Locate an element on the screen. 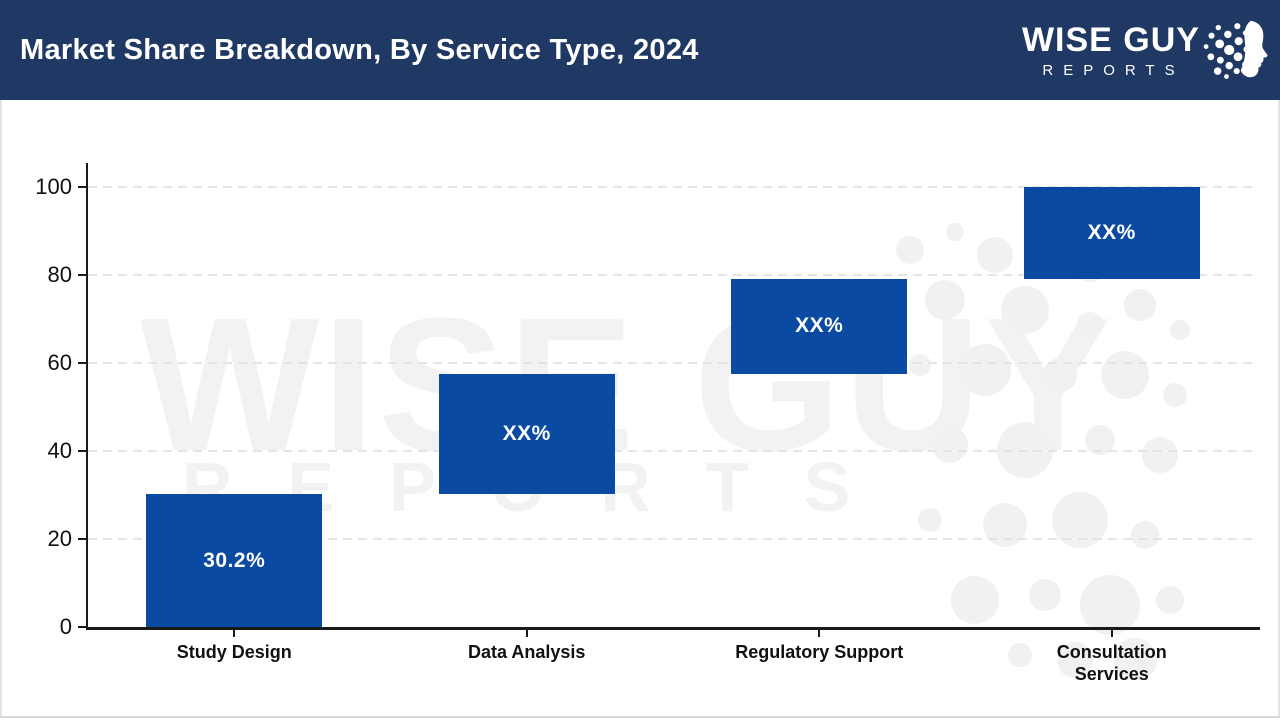 The image size is (1280, 720). y-tick-label-80: 80 is located at coordinates (59, 275).